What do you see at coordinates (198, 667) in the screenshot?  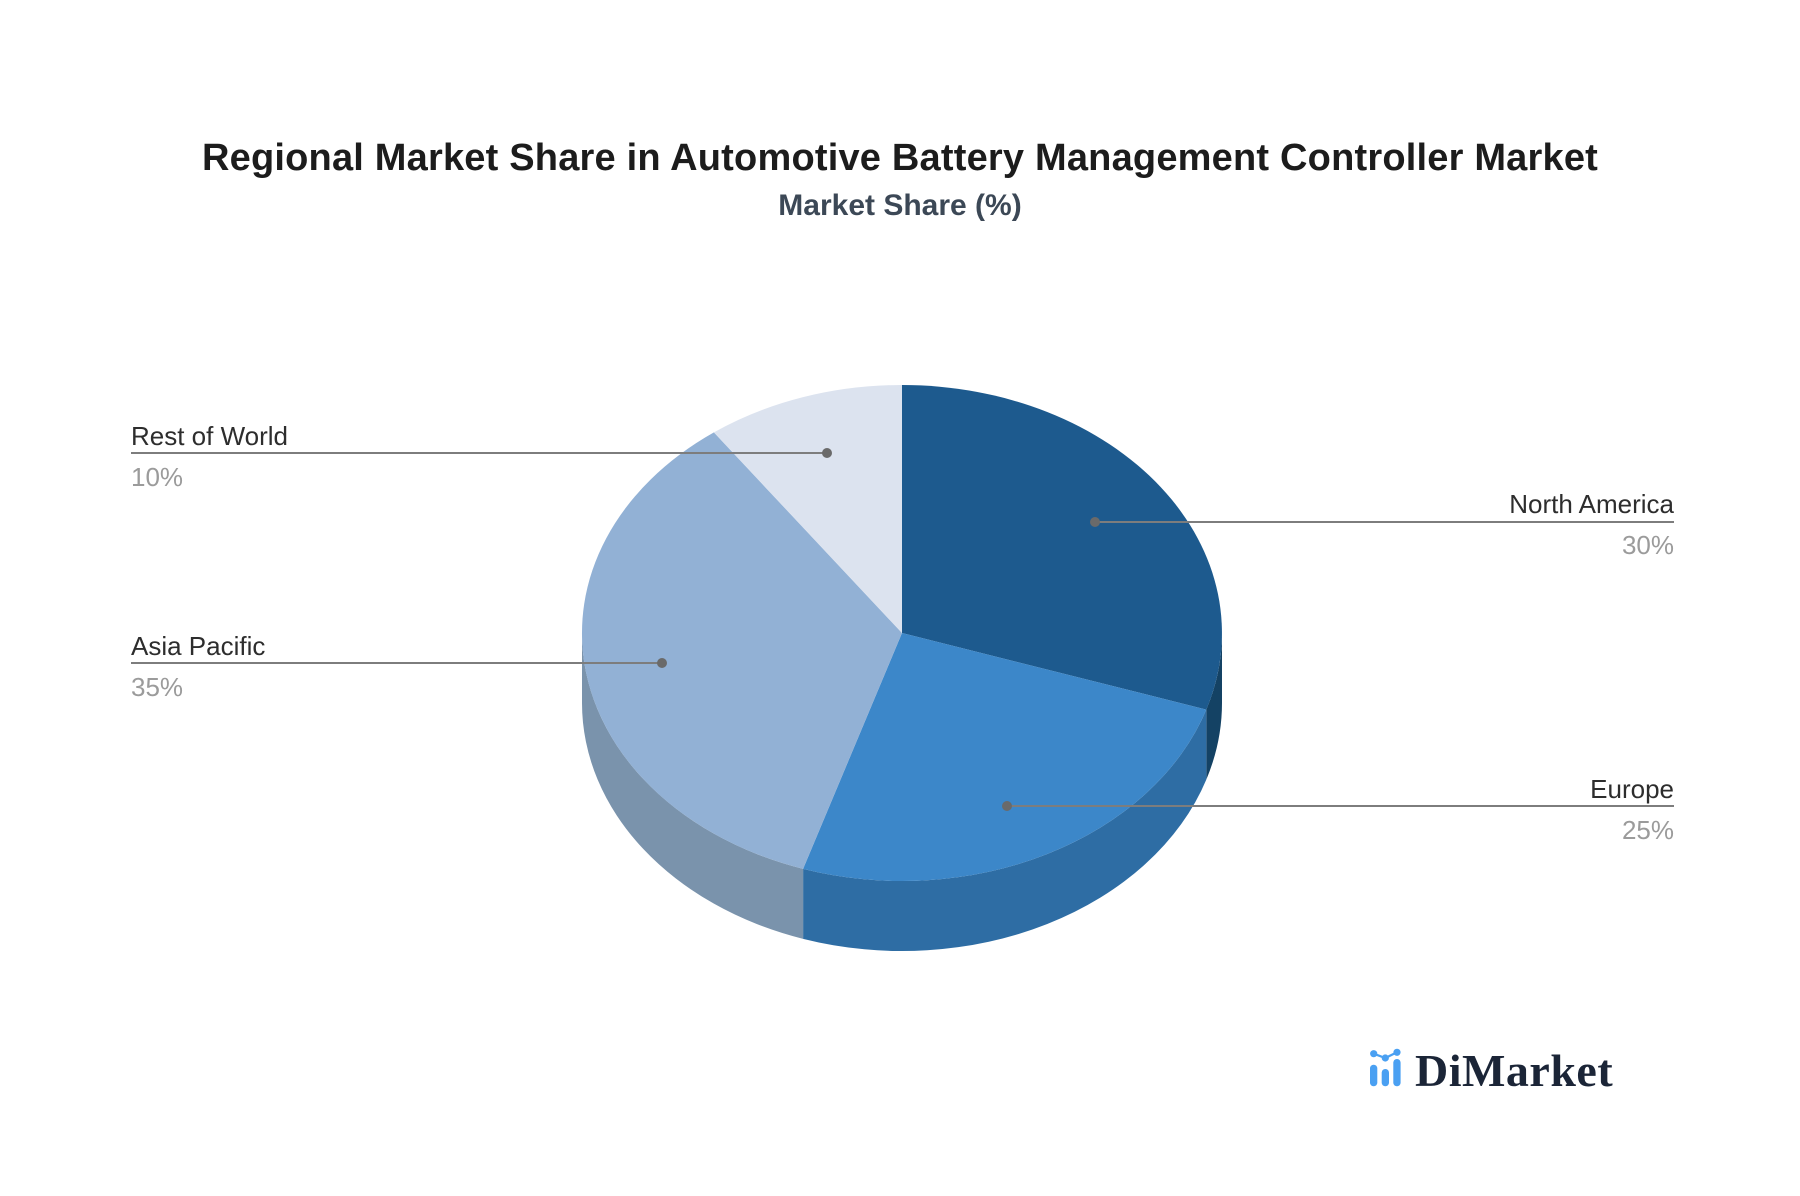 I see `callout-asia-pacific: Asia Pacific 35%` at bounding box center [198, 667].